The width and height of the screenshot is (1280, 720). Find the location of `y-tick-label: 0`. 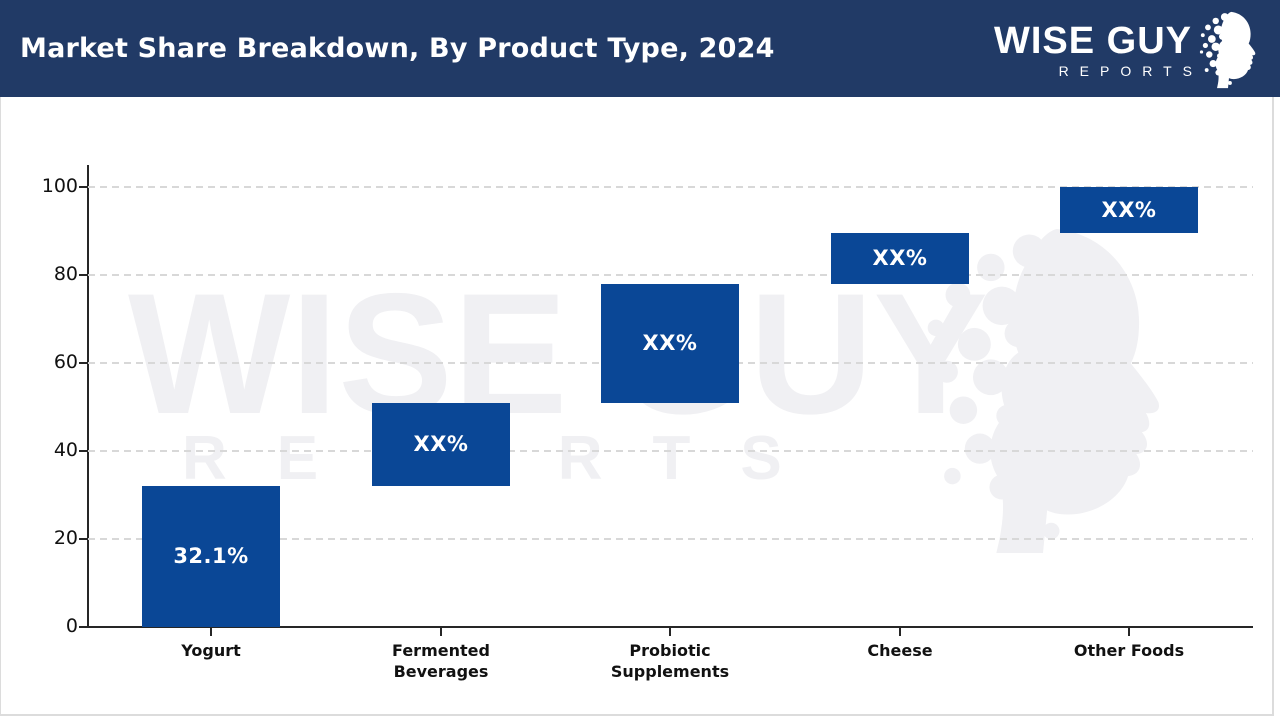

y-tick-label: 0 is located at coordinates (71, 626).